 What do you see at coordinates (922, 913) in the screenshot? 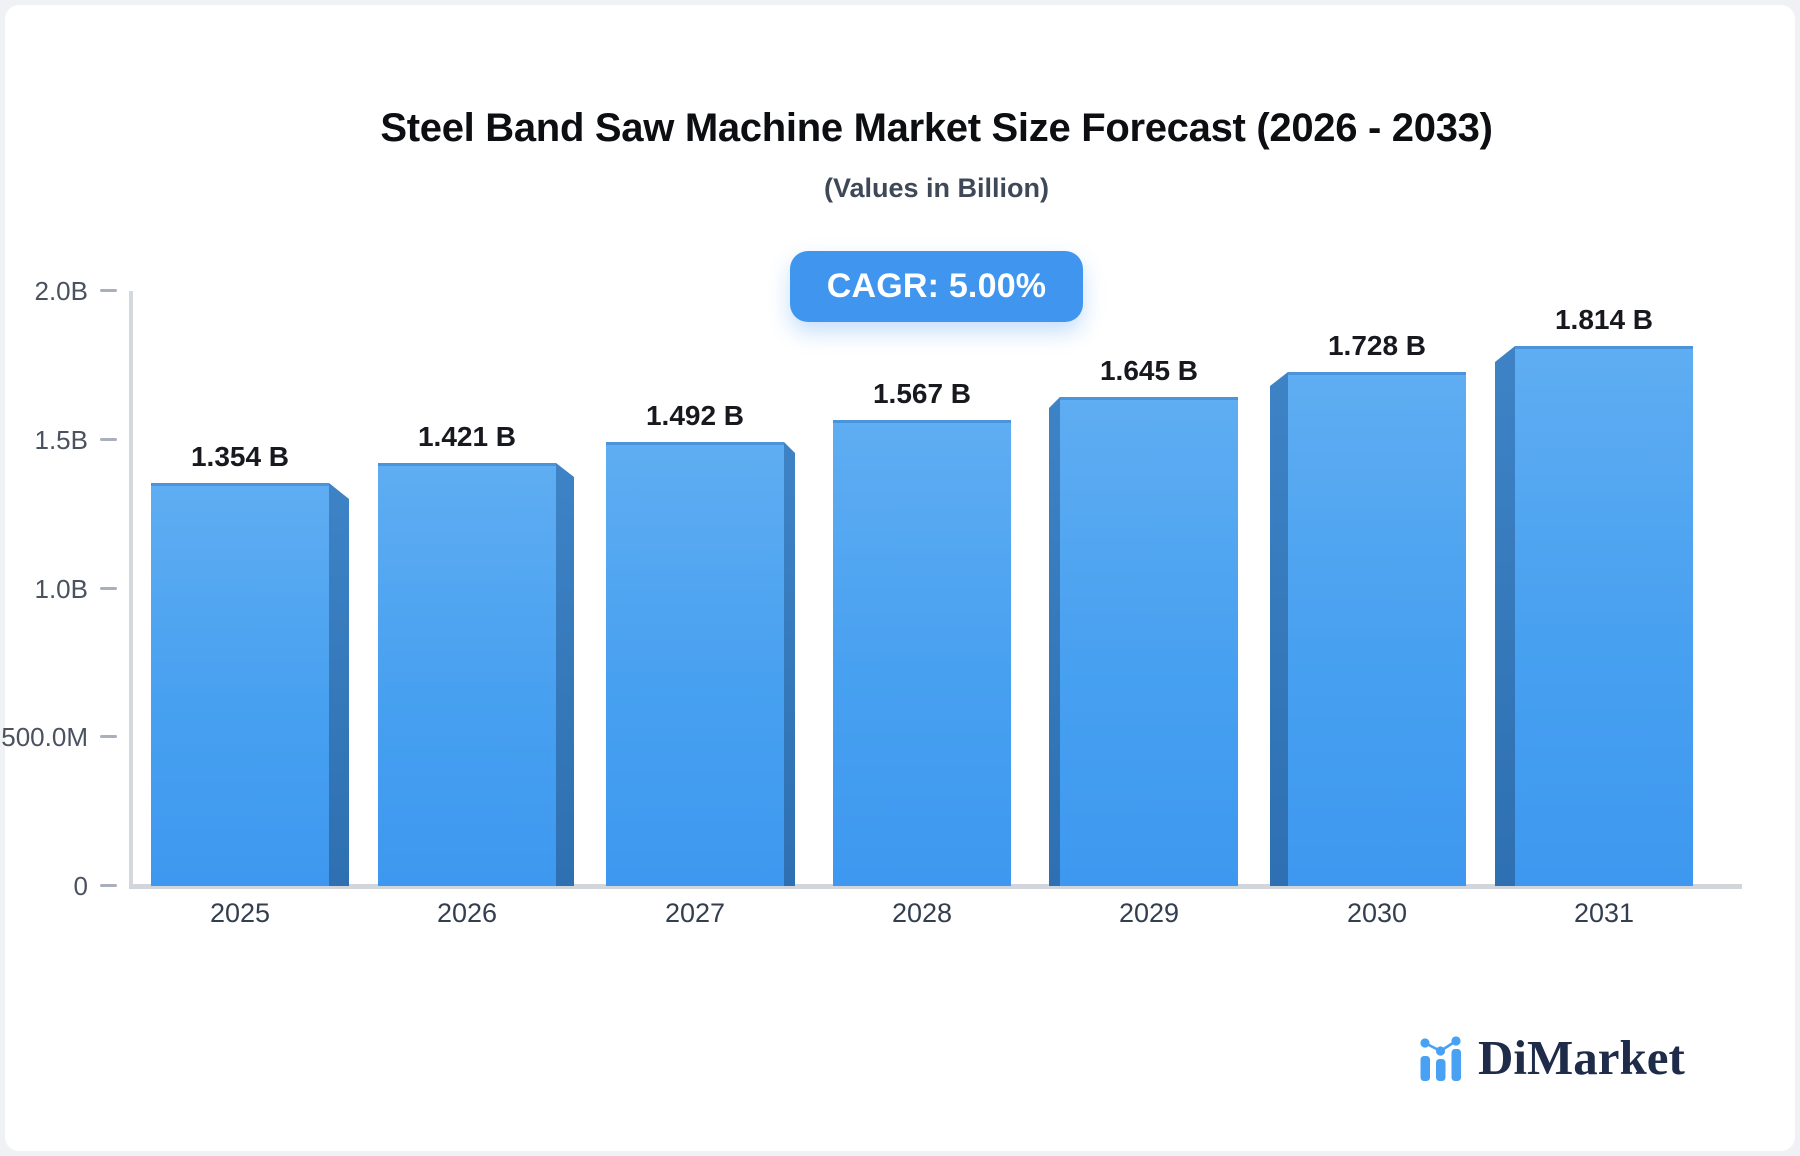
I see `x-tick-label: 2028` at bounding box center [922, 913].